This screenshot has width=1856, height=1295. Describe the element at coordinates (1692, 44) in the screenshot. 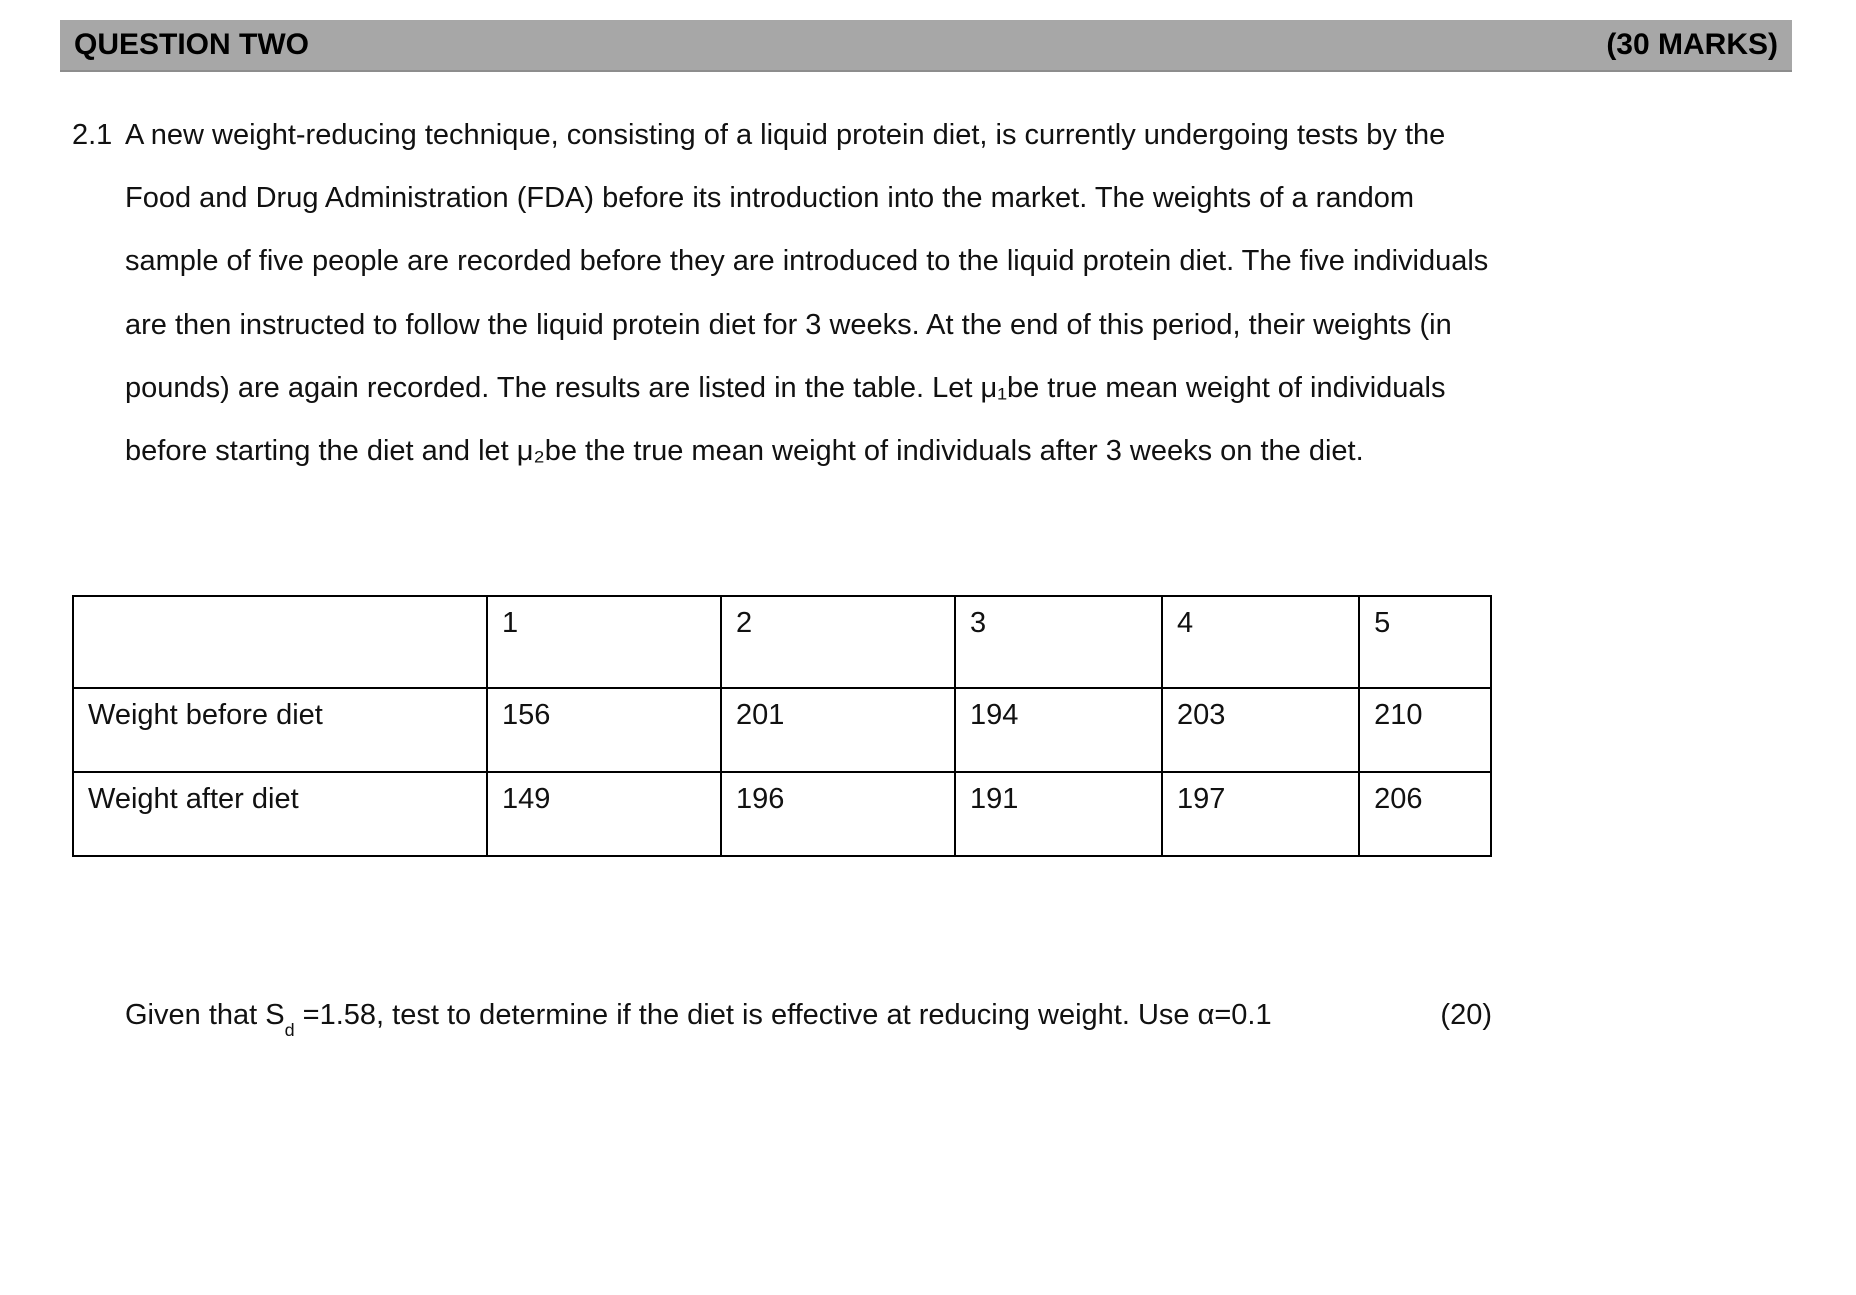

I see `question-marks: (30 MARKS)` at that location.